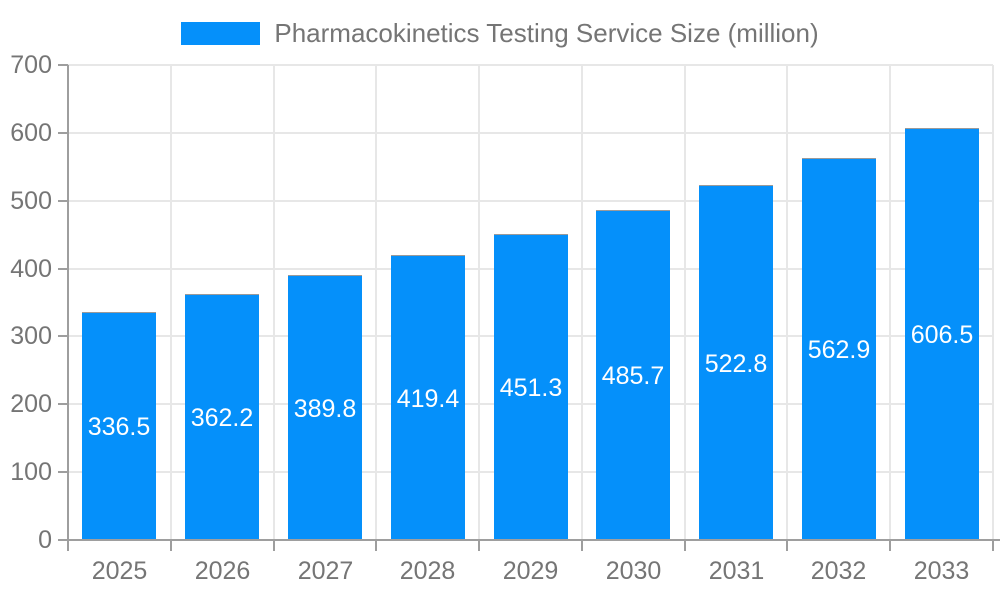 The image size is (1000, 600). I want to click on bar-value-label: 522.8, so click(736, 364).